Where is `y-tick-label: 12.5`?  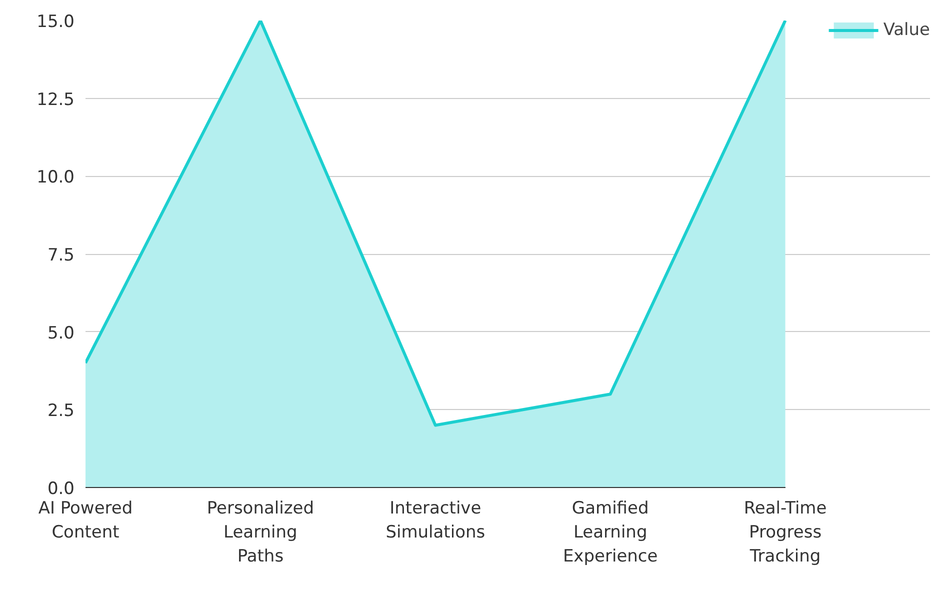
y-tick-label: 12.5 is located at coordinates (55, 100).